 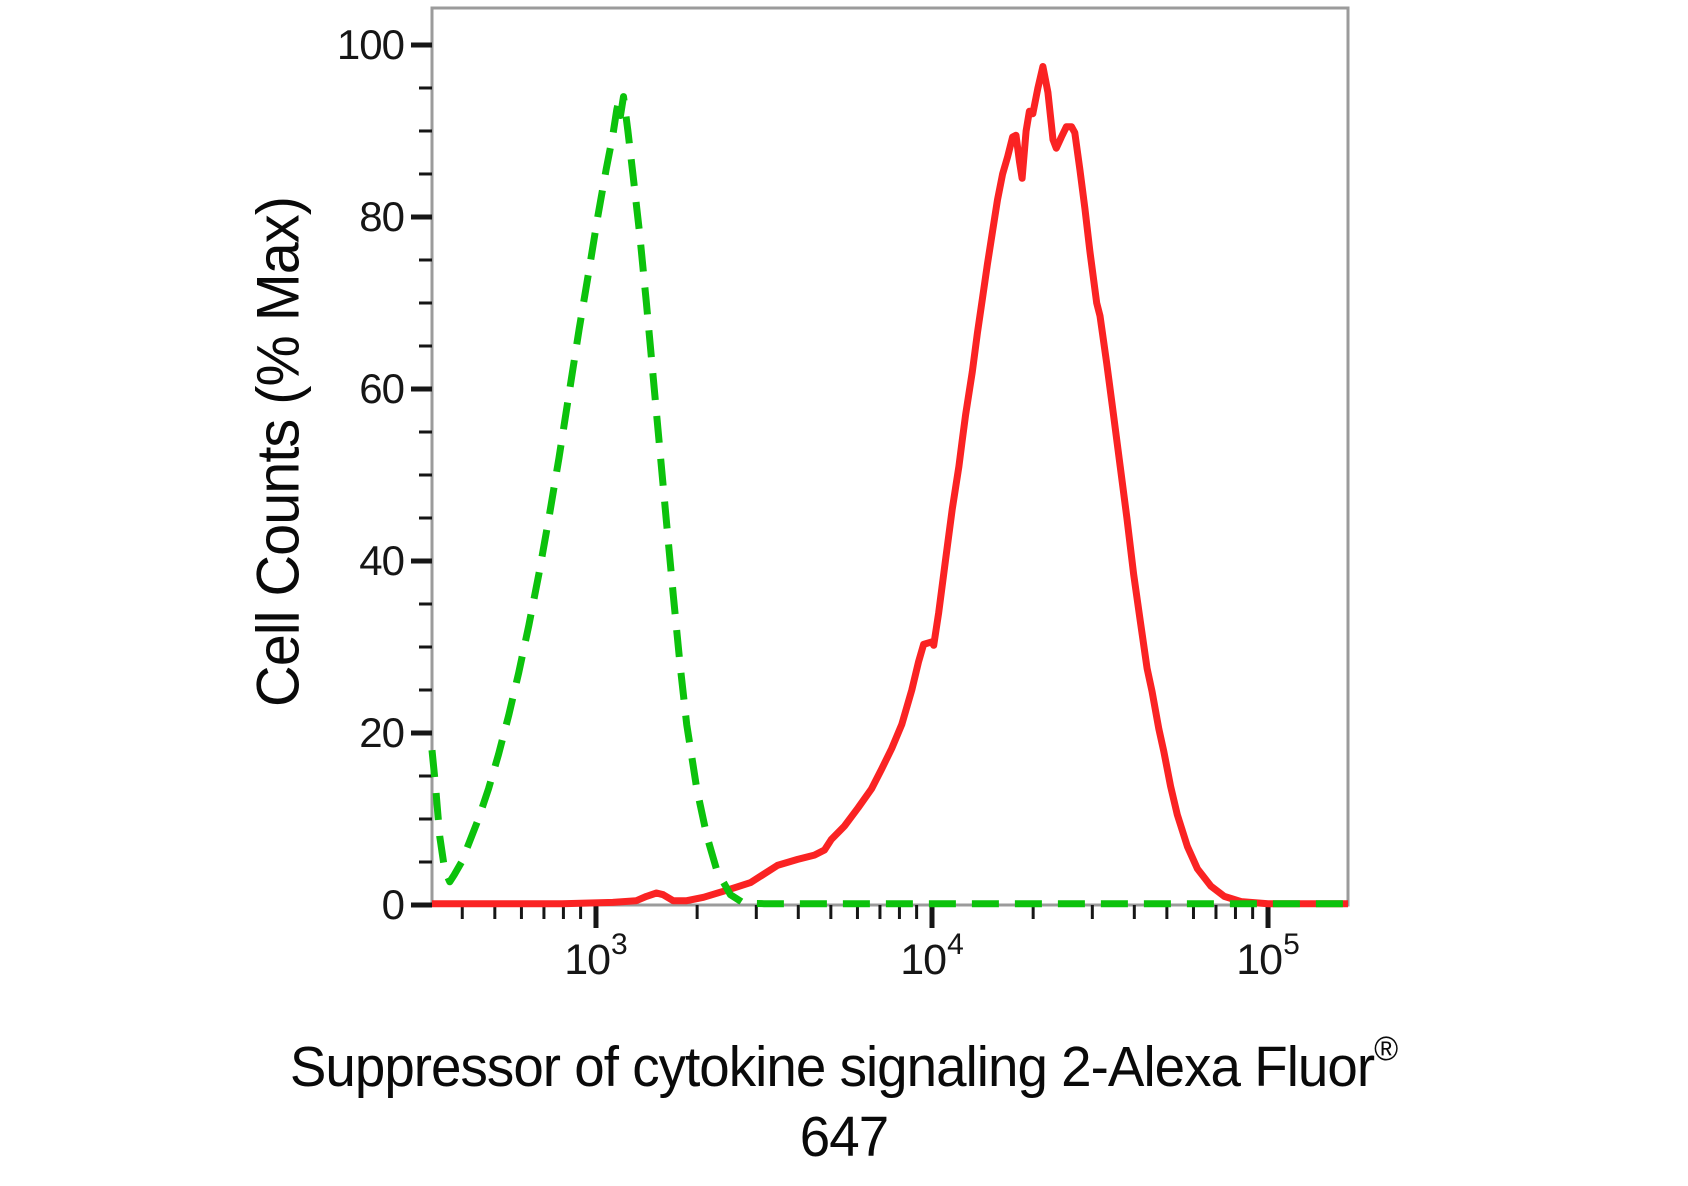 I want to click on y-axis-title: Cell Counts (% Max), so click(x=278, y=452).